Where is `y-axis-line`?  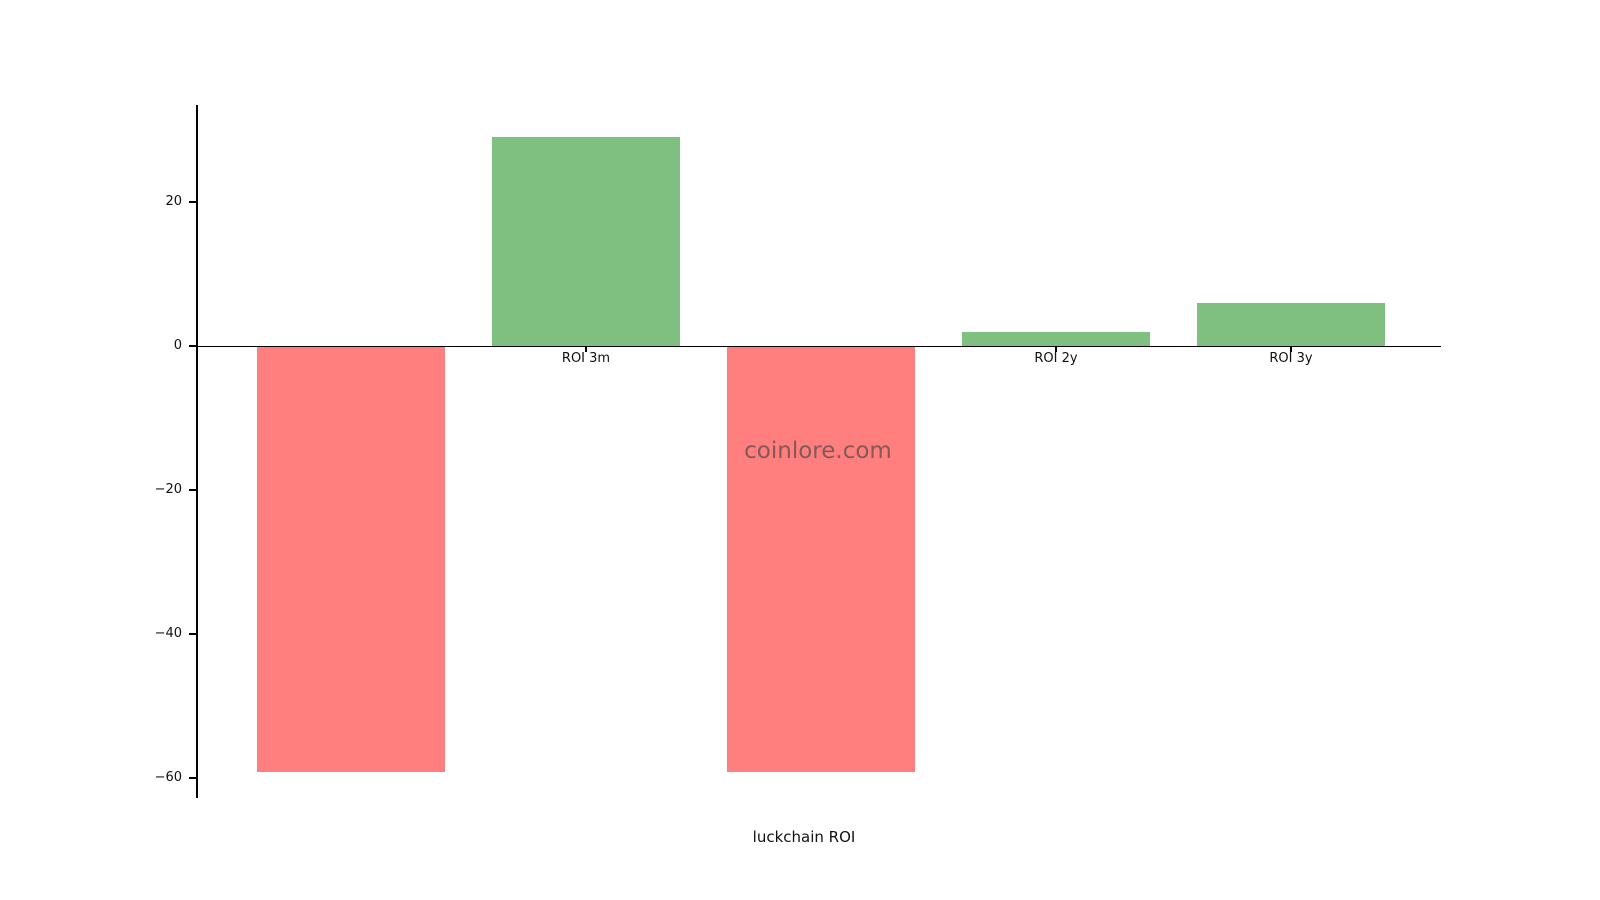 y-axis-line is located at coordinates (197, 451).